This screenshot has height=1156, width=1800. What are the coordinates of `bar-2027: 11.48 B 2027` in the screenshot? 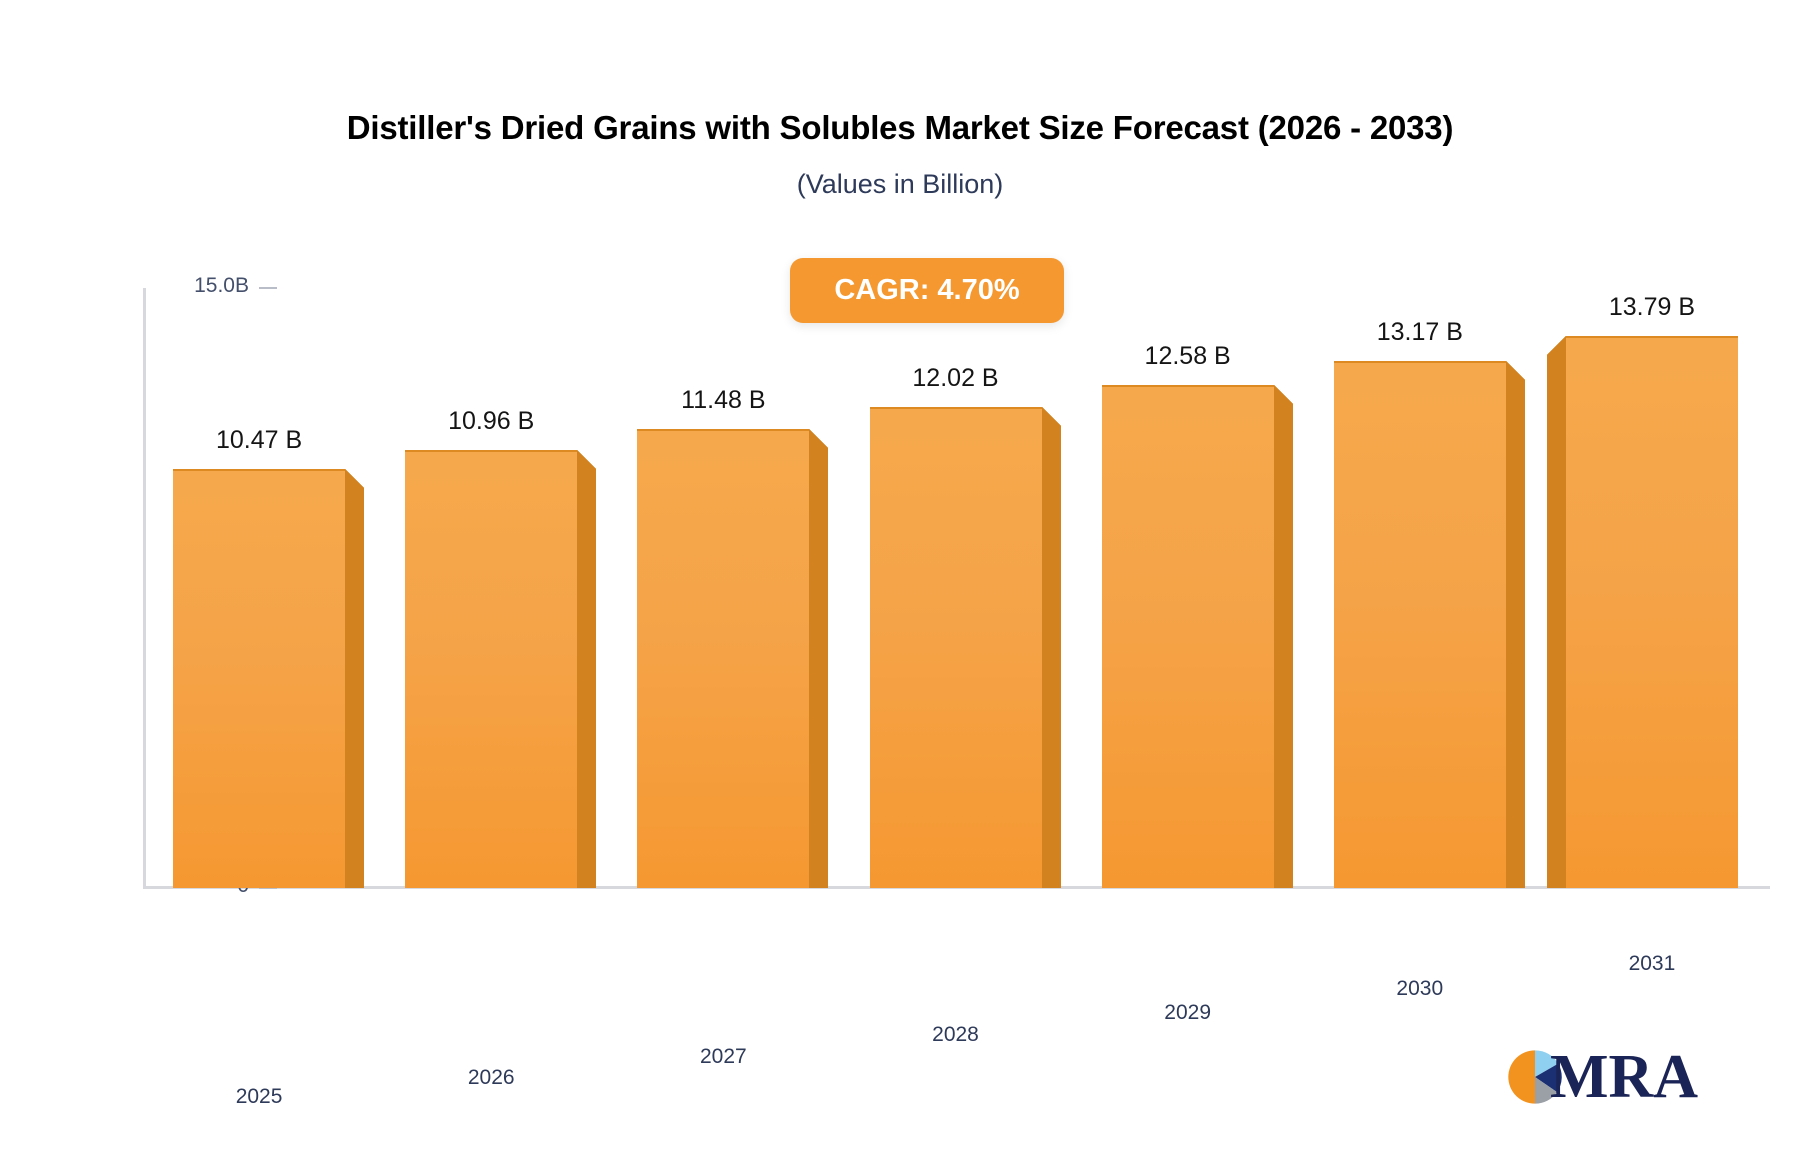 It's located at (733, 727).